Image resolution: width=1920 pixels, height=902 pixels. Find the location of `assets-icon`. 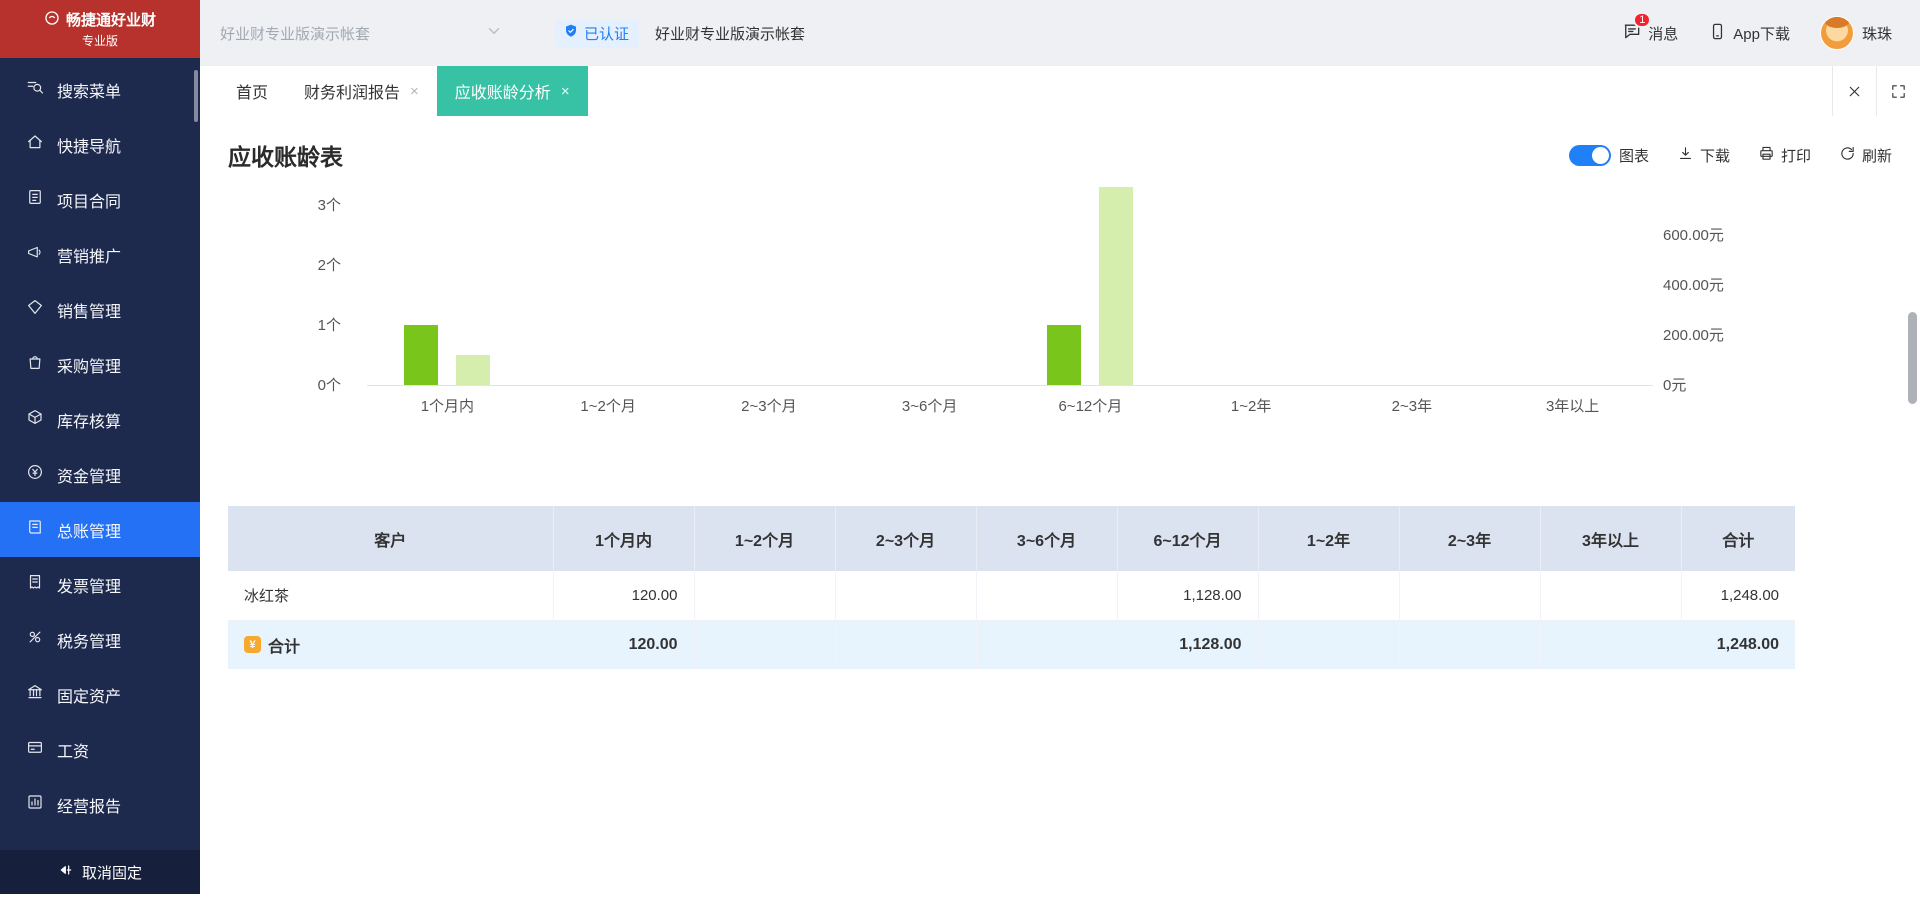

assets-icon is located at coordinates (35, 694).